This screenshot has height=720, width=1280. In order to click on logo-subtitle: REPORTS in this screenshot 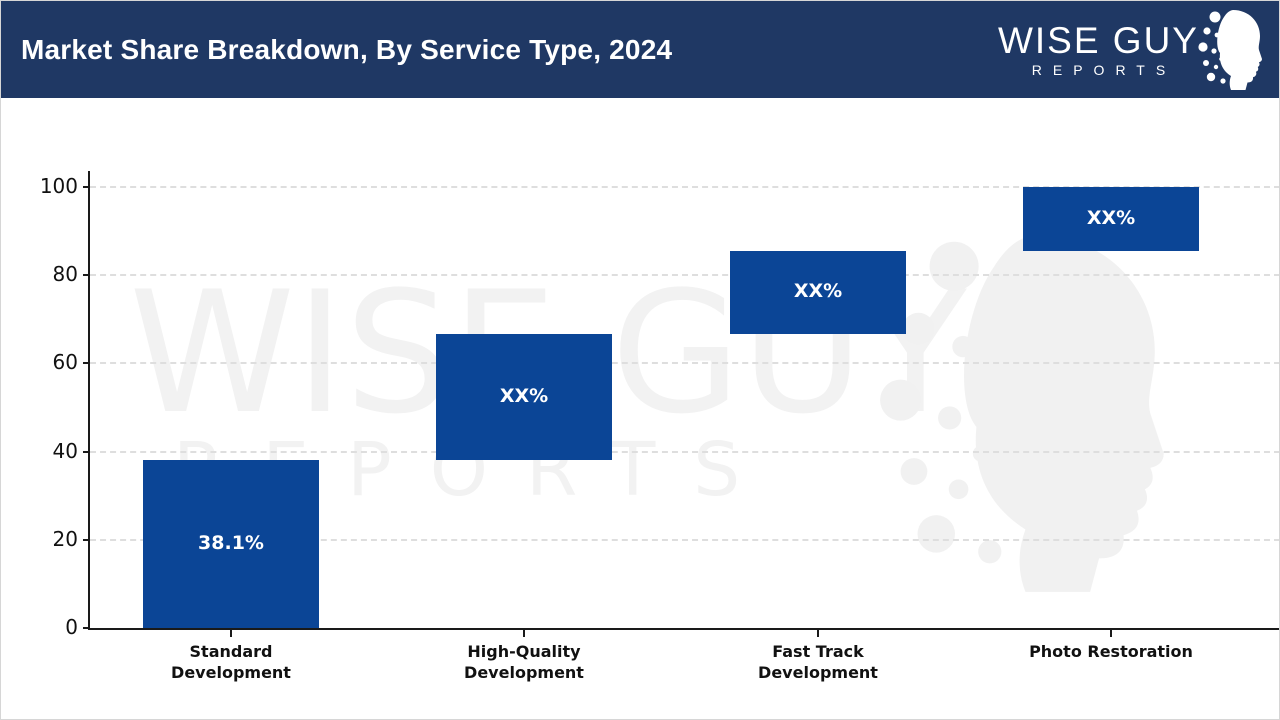, I will do `click(1104, 70)`.